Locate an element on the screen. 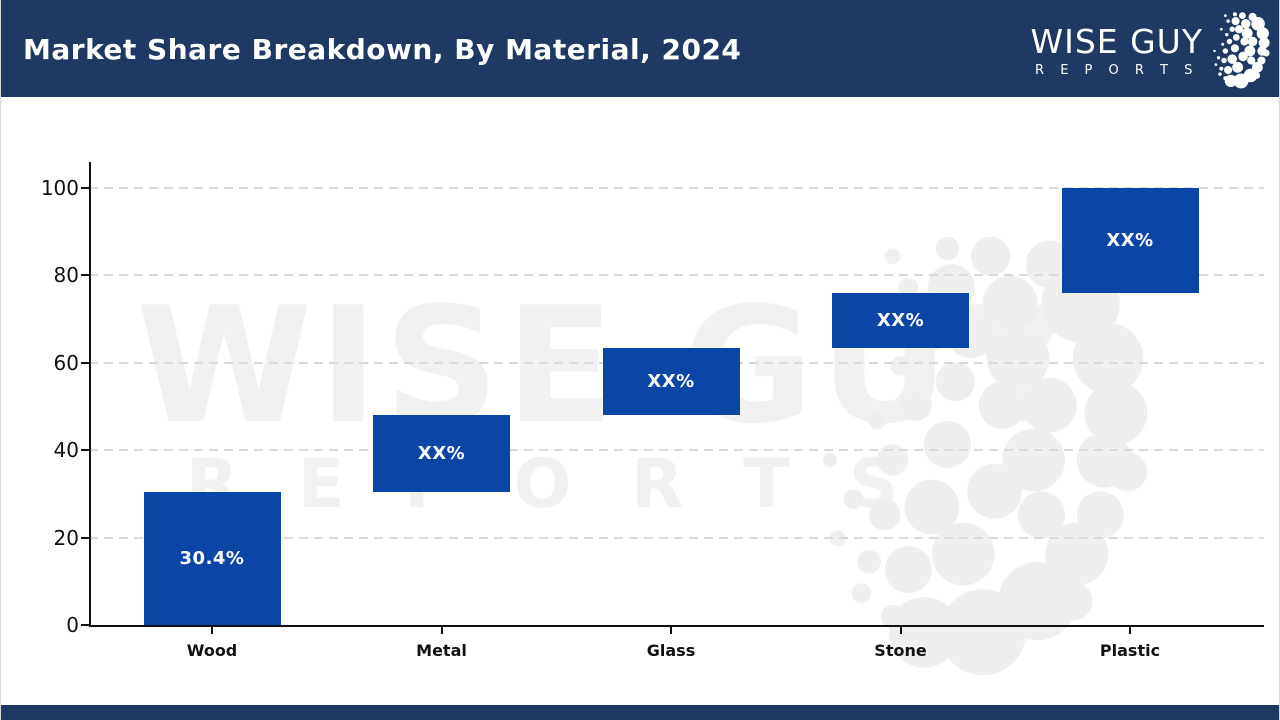  bar-value-label: 30.4% is located at coordinates (212, 558).